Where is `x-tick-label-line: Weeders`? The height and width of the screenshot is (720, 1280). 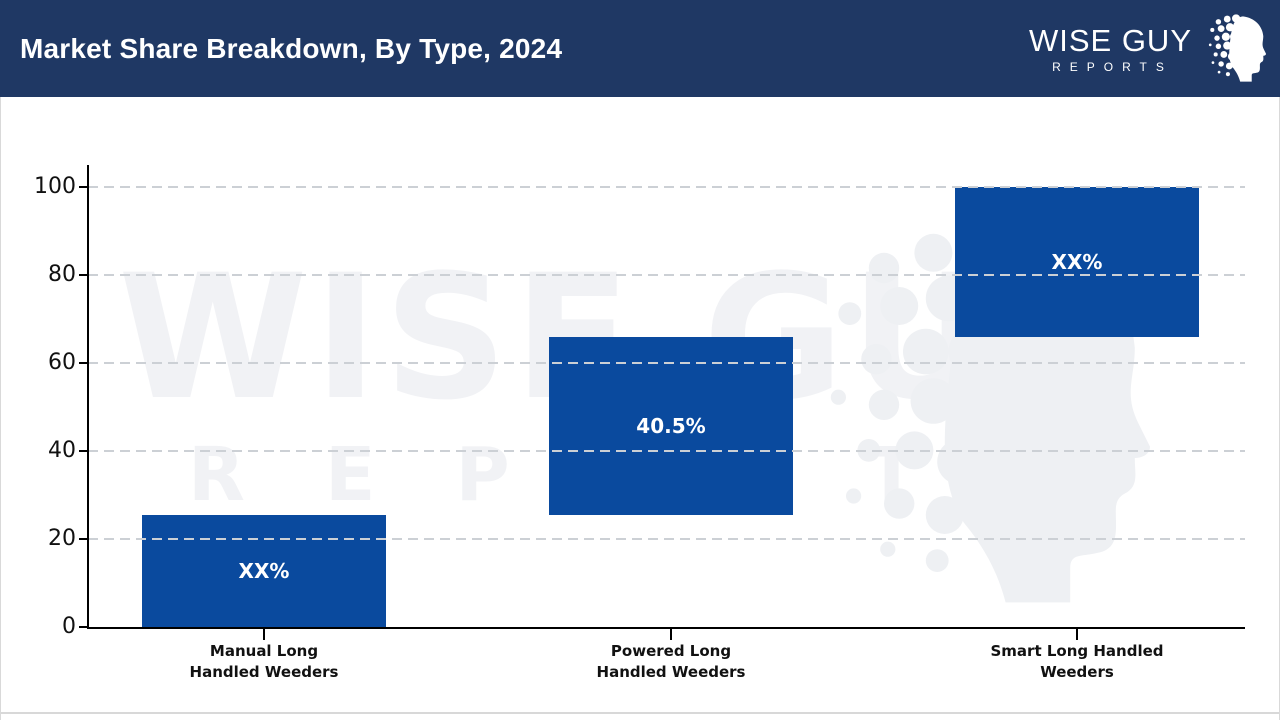 x-tick-label-line: Weeders is located at coordinates (1077, 672).